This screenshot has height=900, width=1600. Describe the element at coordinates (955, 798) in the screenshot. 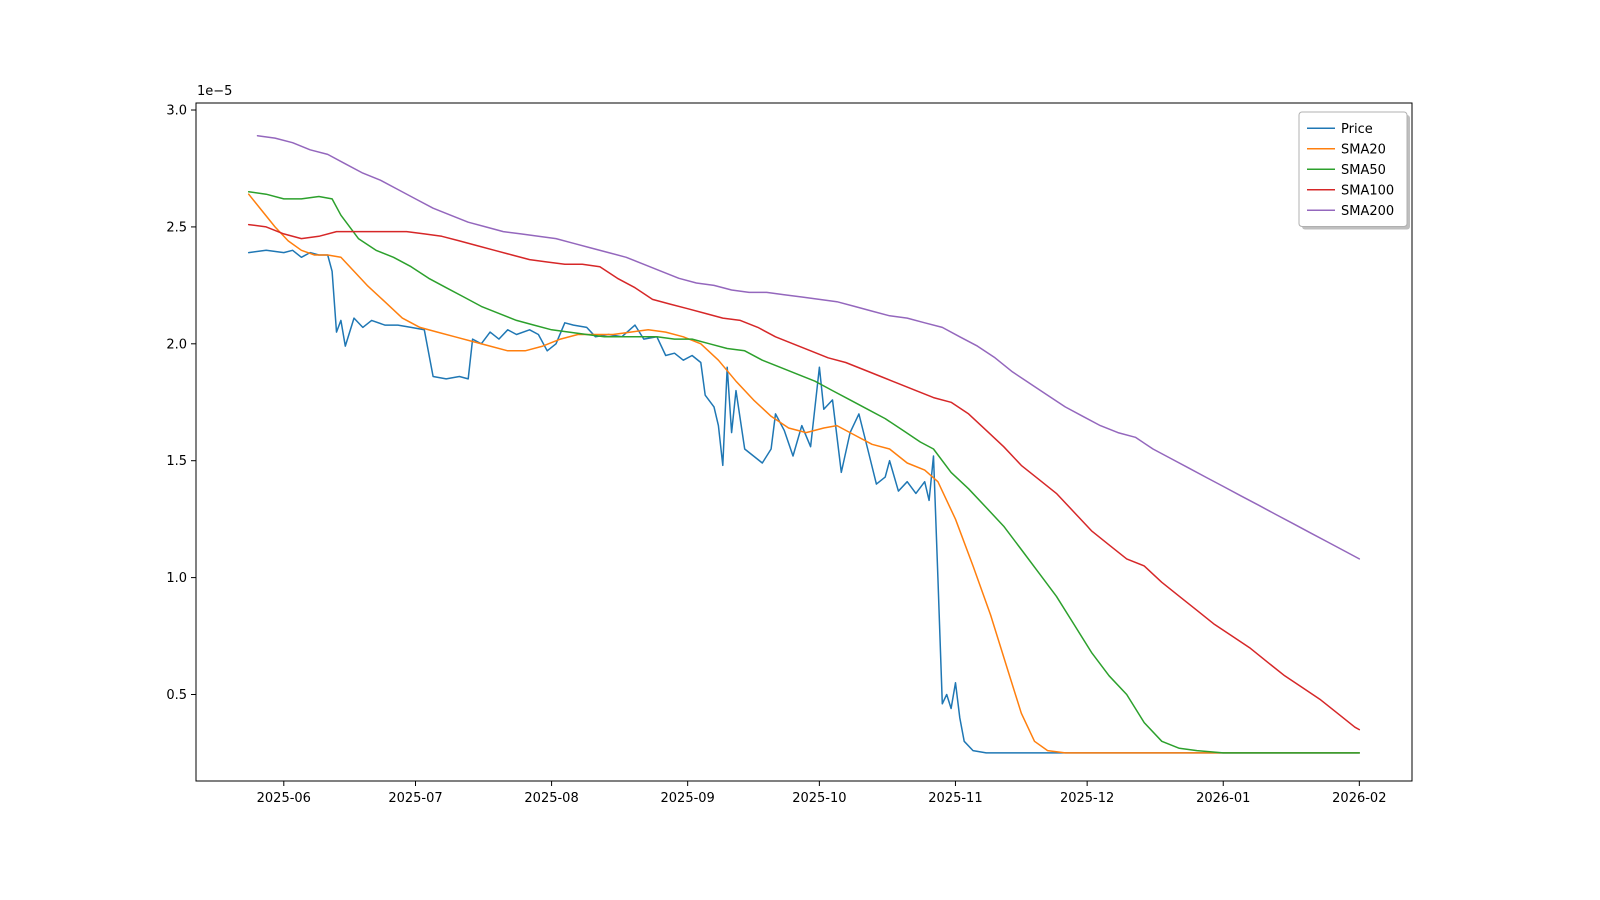

I see `x-tick-label: 2025-11` at that location.